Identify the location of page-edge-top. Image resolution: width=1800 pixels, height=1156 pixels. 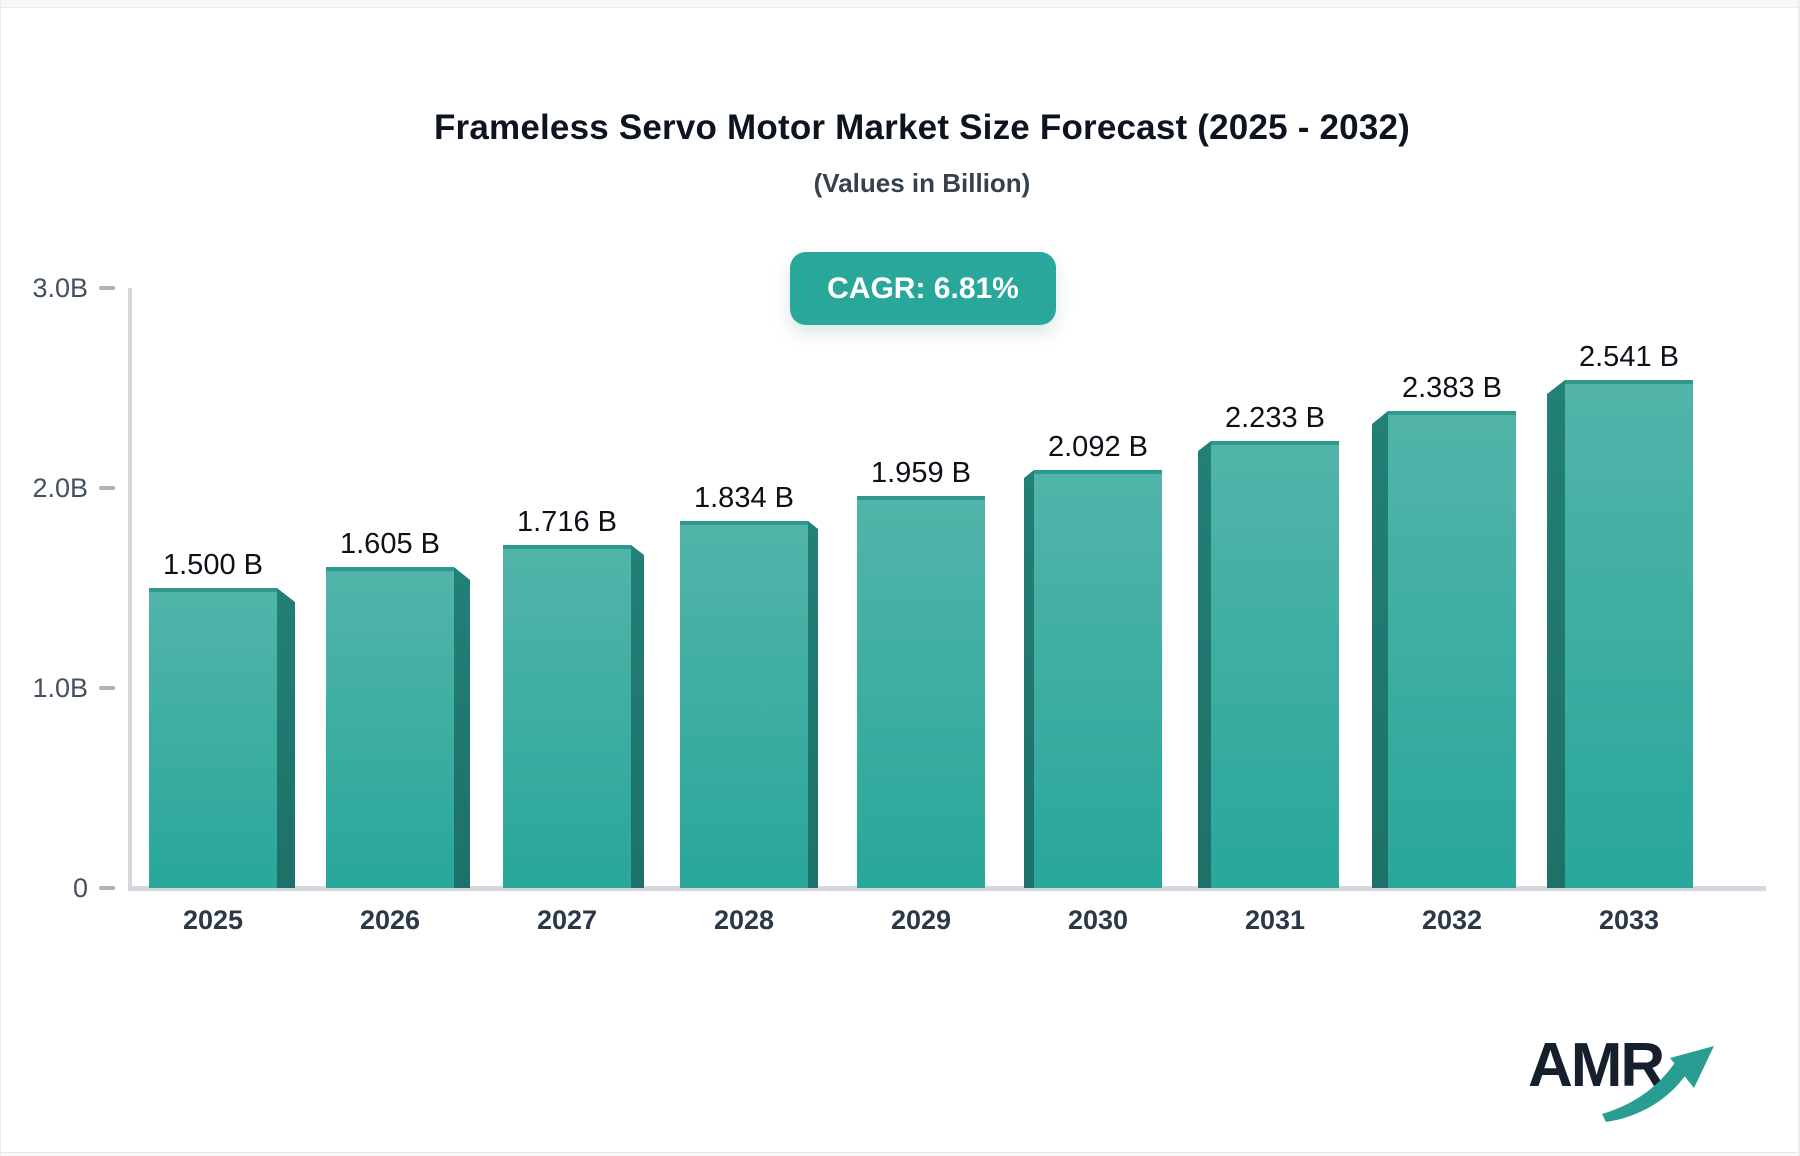
(900, 4).